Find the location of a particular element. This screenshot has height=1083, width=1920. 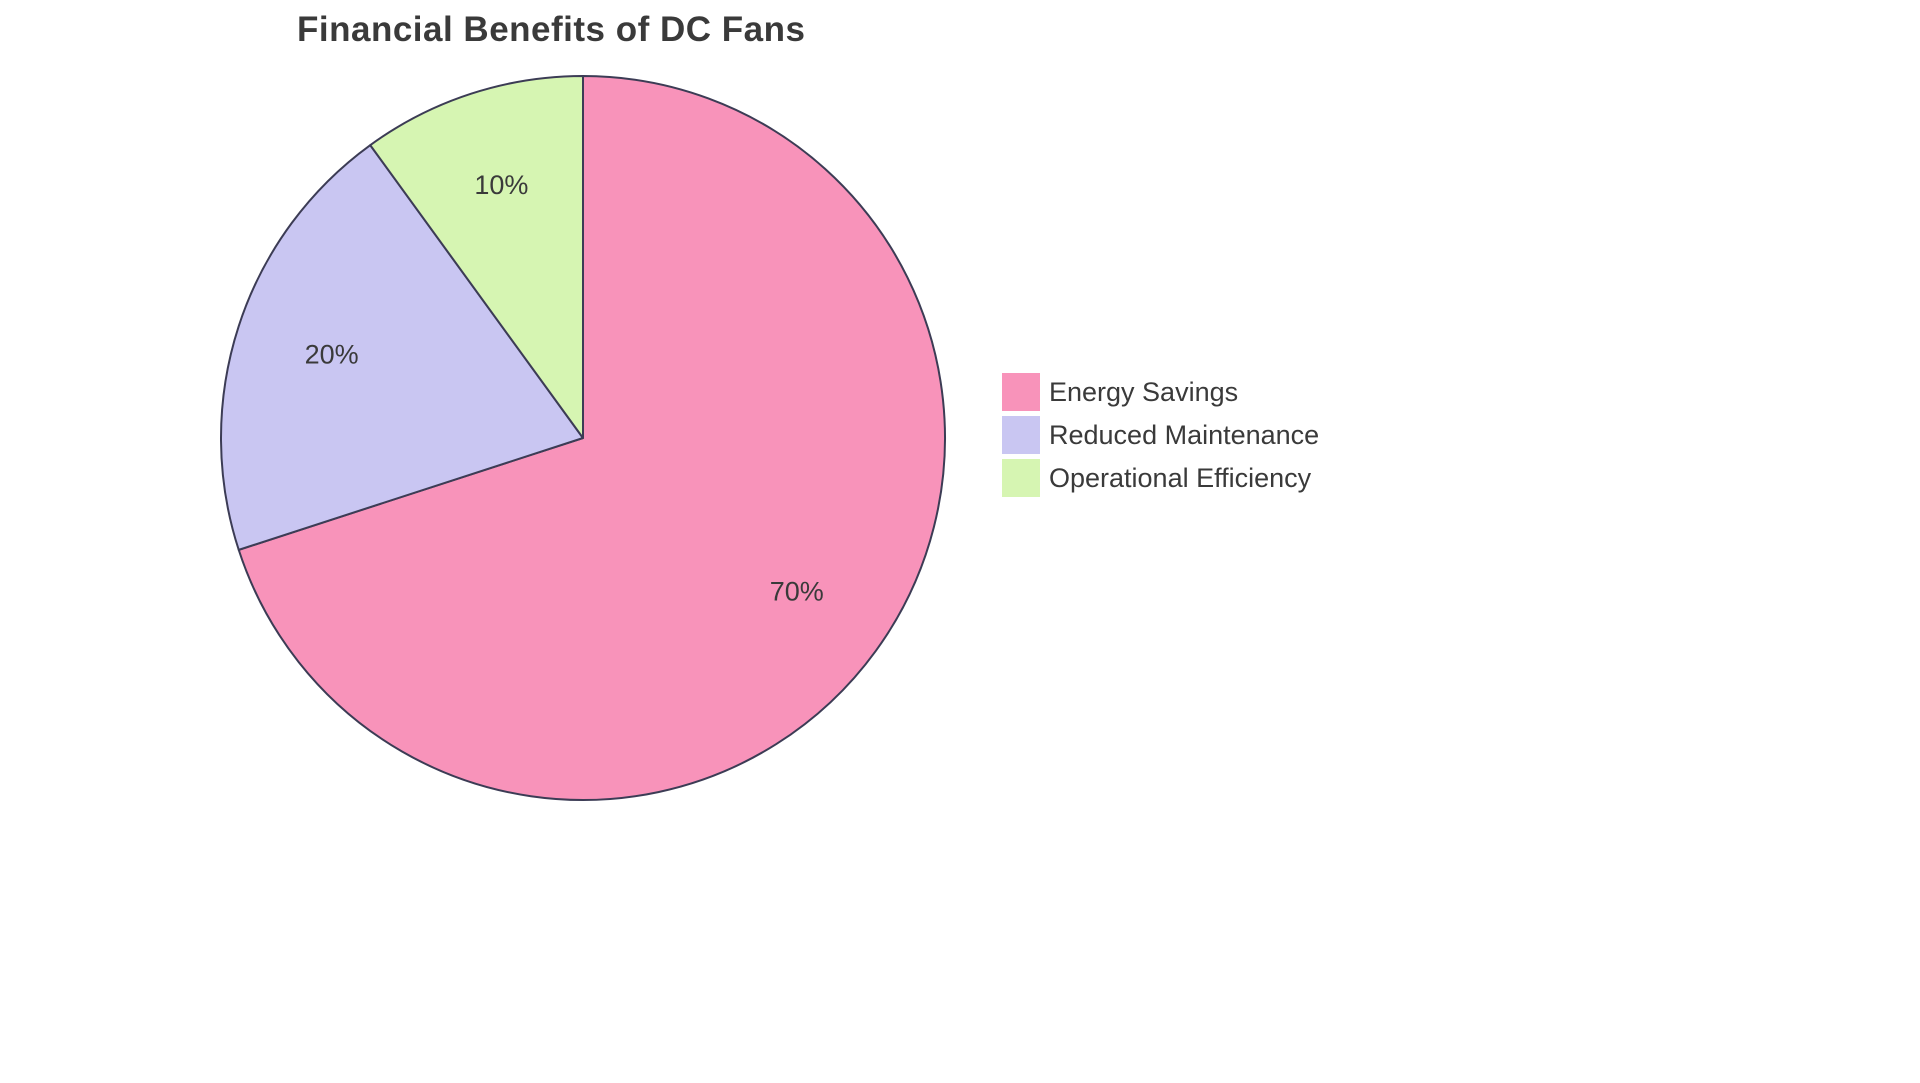

pie-slice-operational-efficiency is located at coordinates (476, 257).